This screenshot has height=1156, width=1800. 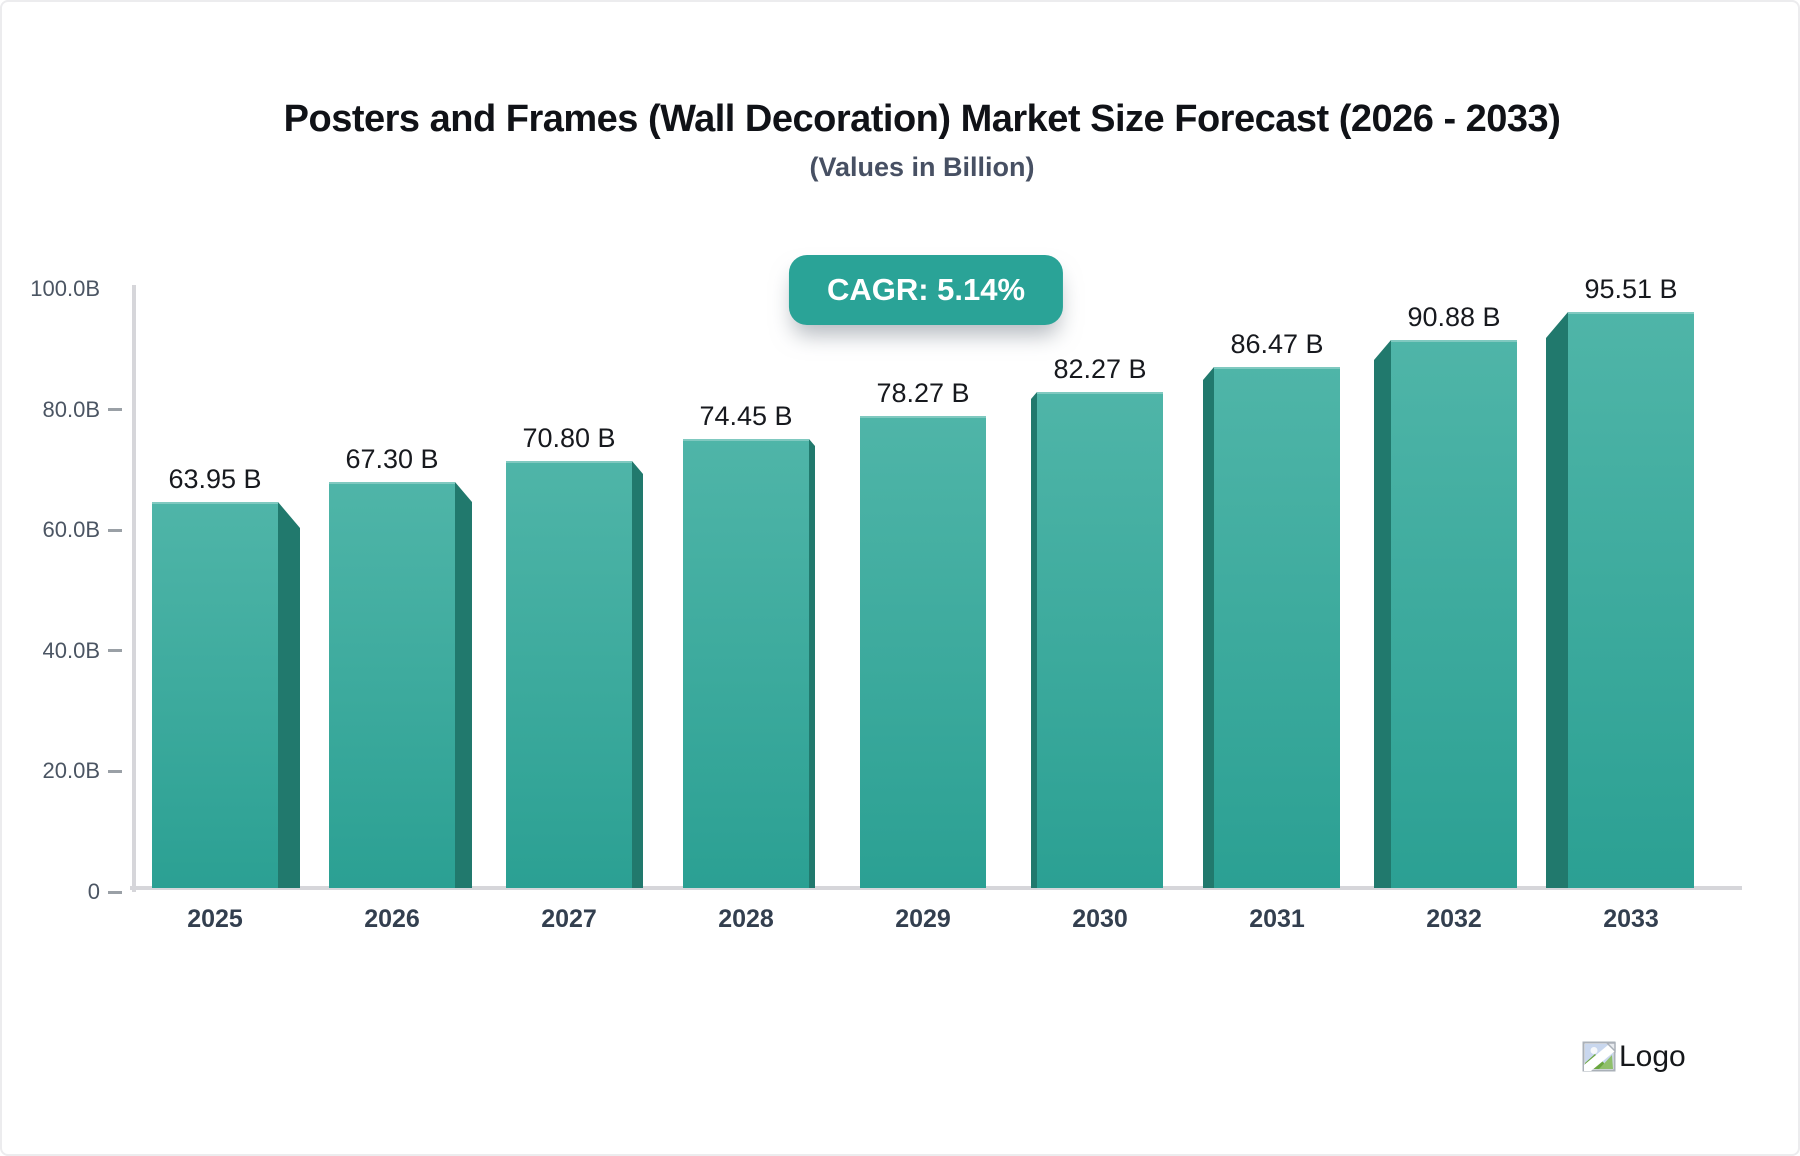 I want to click on bar-group-2027: 70.80 B 2027, so click(x=574, y=678).